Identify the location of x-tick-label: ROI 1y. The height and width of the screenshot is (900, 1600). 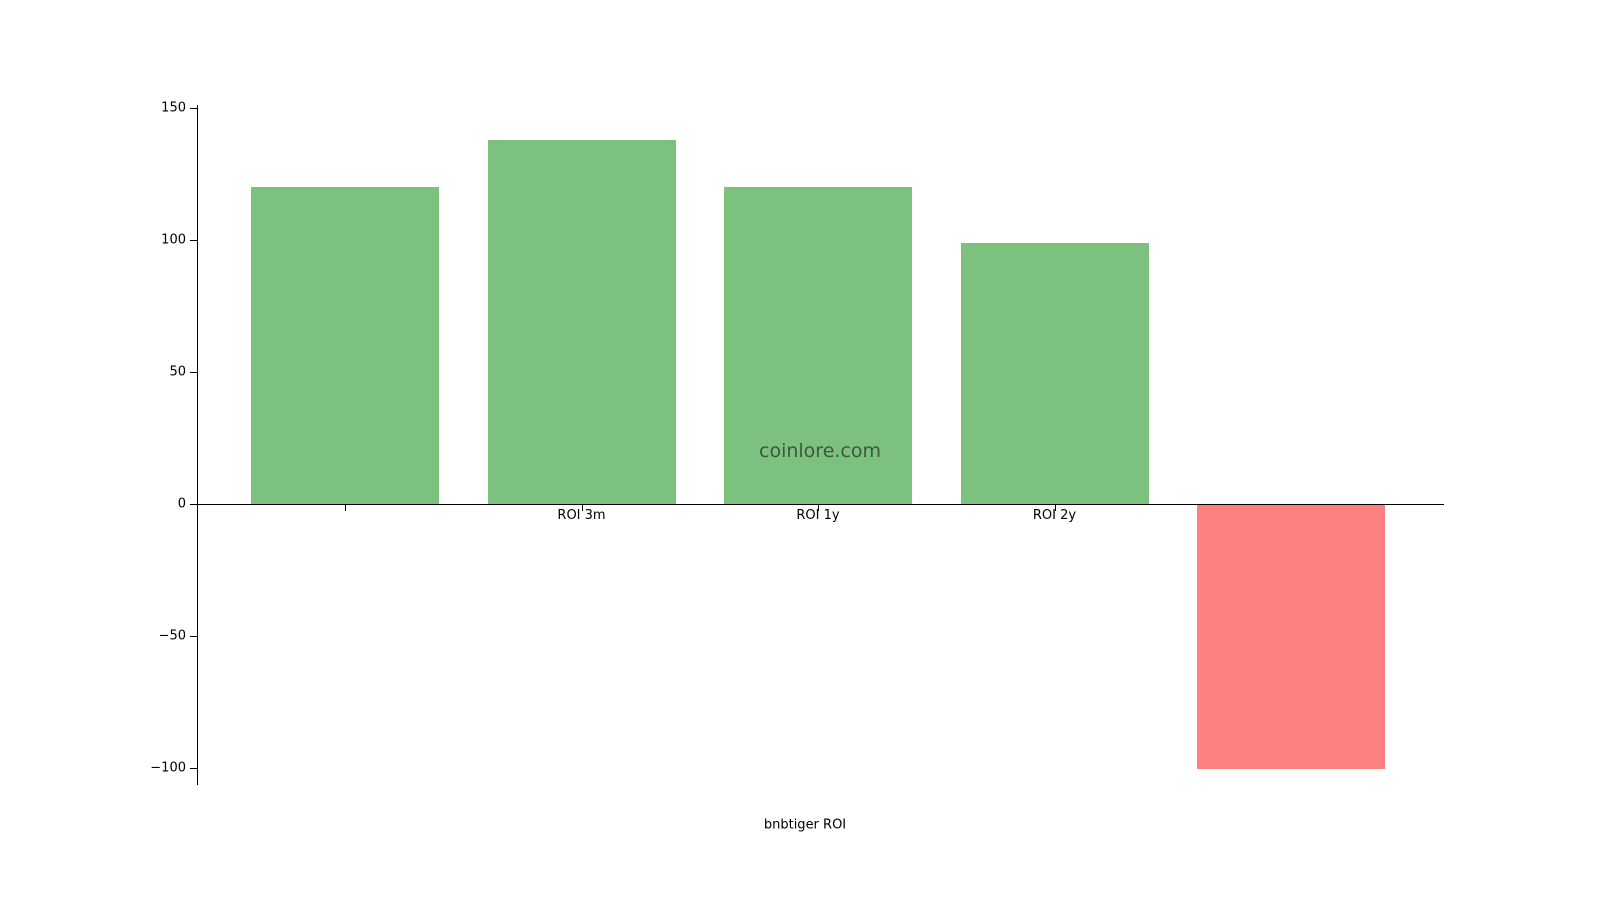
(818, 515).